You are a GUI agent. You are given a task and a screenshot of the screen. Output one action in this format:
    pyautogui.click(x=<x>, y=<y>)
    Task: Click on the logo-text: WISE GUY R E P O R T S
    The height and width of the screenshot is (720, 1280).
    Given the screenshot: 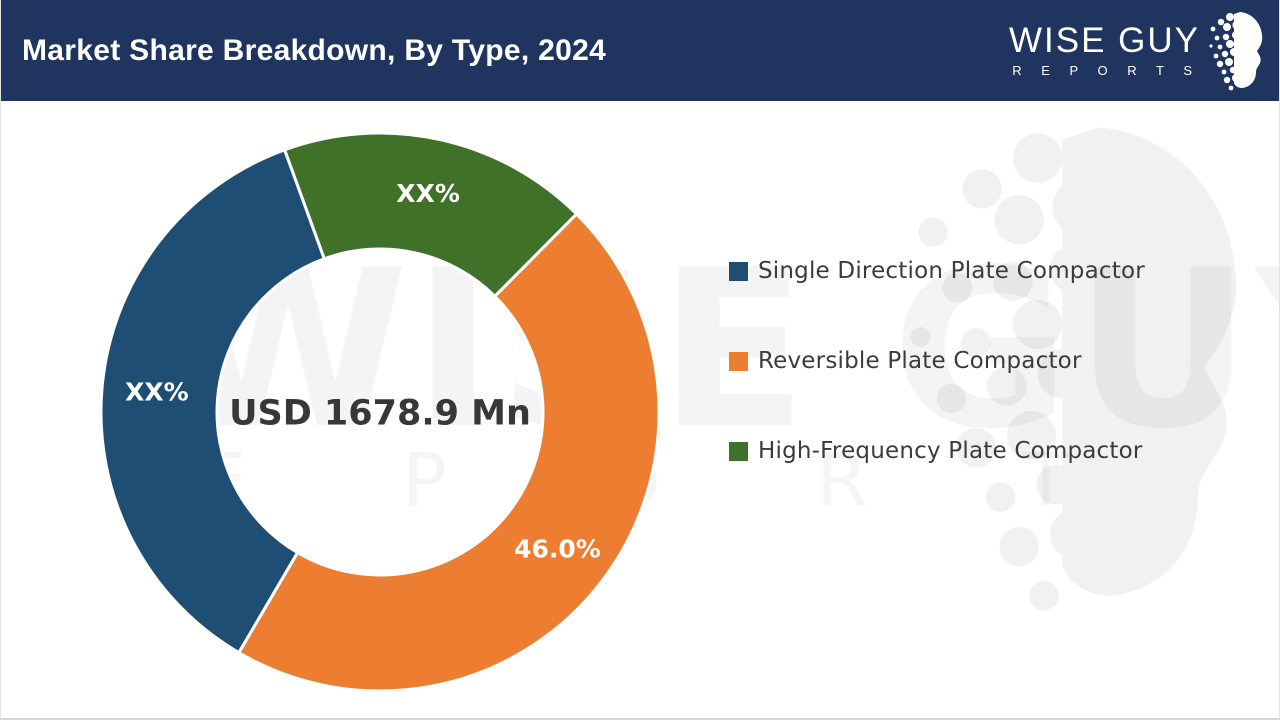 What is the action you would take?
    pyautogui.click(x=1104, y=50)
    